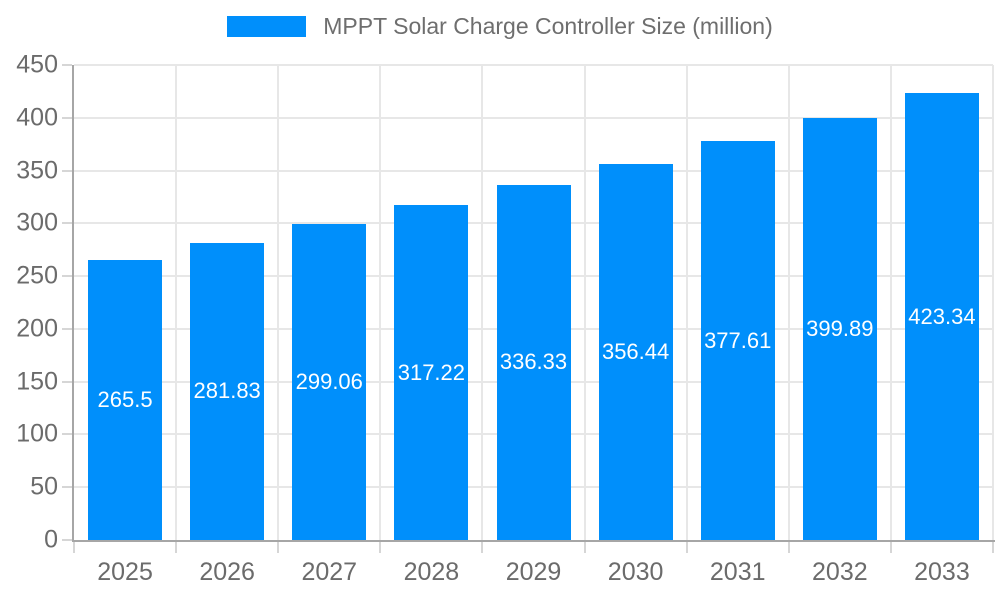  What do you see at coordinates (37, 117) in the screenshot?
I see `y-axis-label: 400` at bounding box center [37, 117].